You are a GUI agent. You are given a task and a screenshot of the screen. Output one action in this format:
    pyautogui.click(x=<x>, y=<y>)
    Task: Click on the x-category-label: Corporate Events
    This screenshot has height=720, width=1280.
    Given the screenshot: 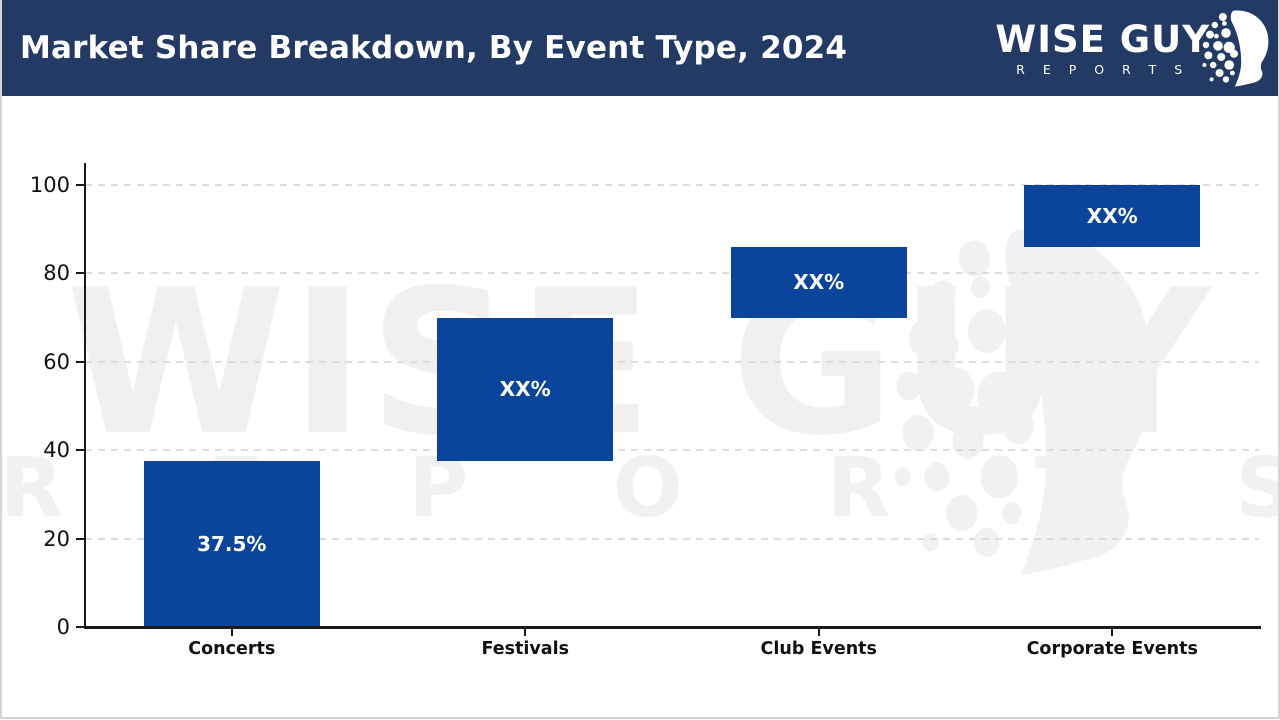 What is the action you would take?
    pyautogui.click(x=1112, y=649)
    